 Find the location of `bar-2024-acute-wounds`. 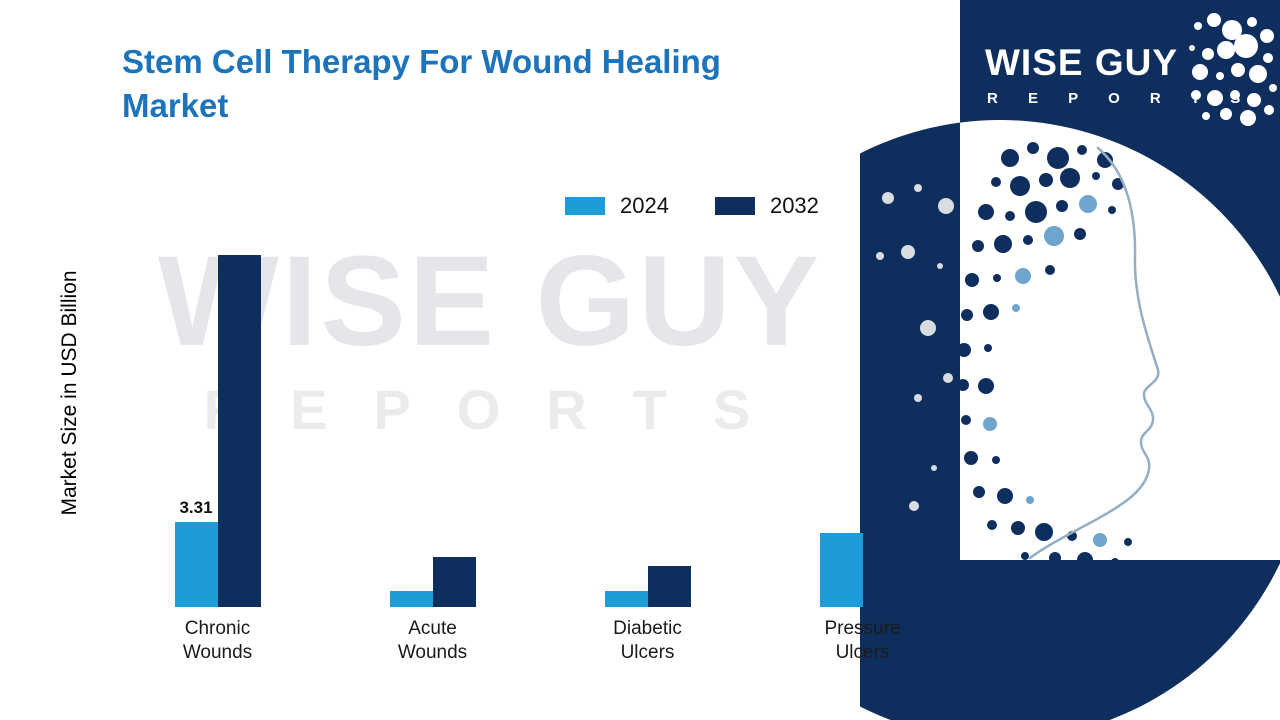

bar-2024-acute-wounds is located at coordinates (411, 599).